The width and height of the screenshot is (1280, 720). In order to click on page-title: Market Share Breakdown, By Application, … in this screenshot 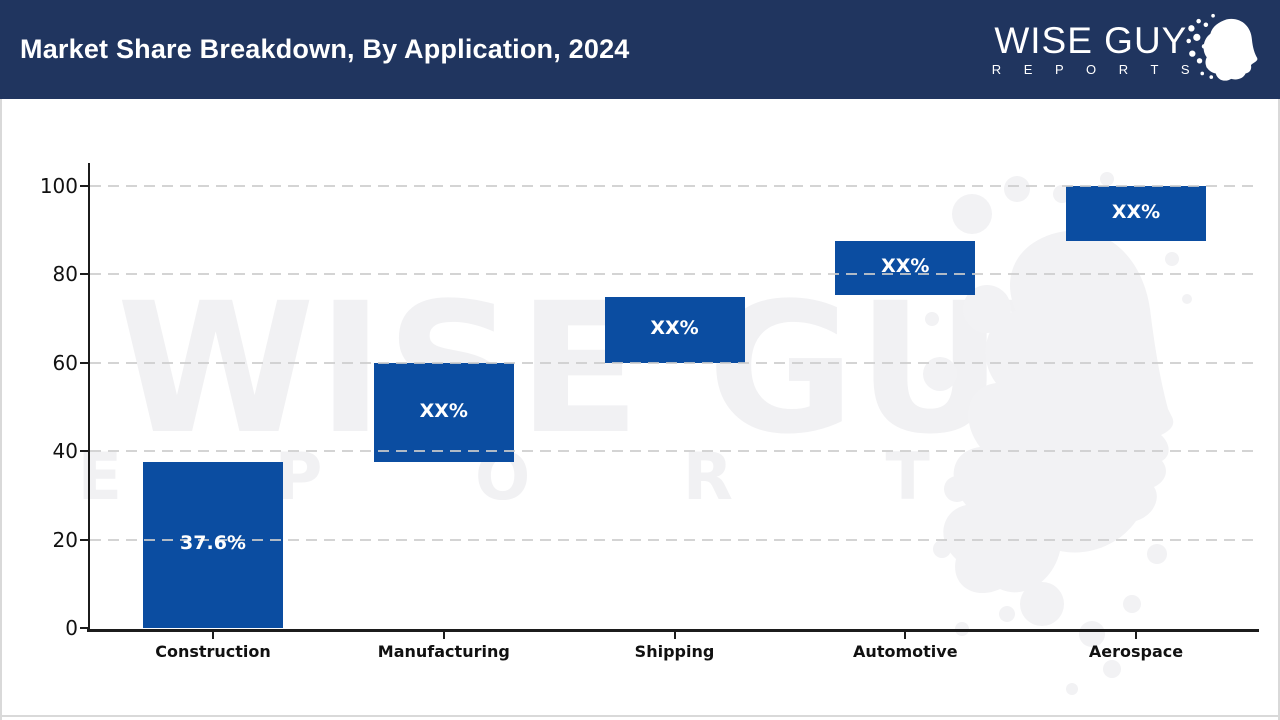, I will do `click(325, 49)`.